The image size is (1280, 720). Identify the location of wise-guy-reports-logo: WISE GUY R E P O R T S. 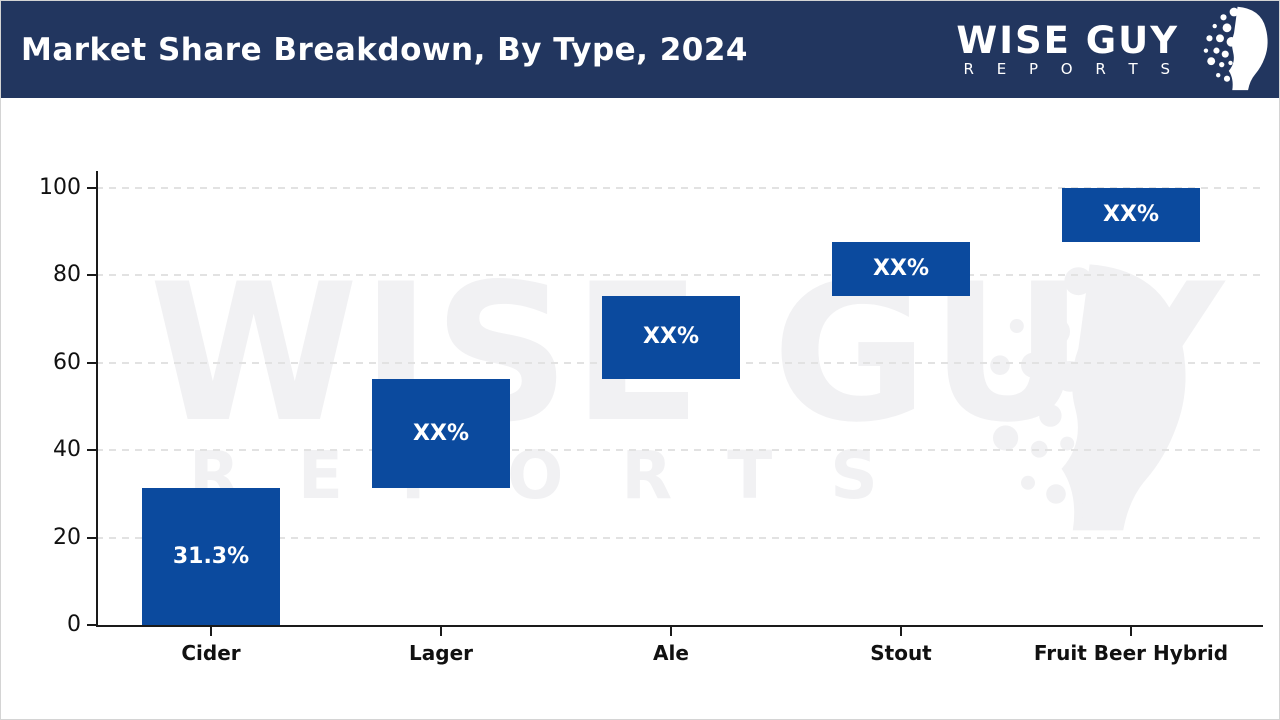
(1117, 50).